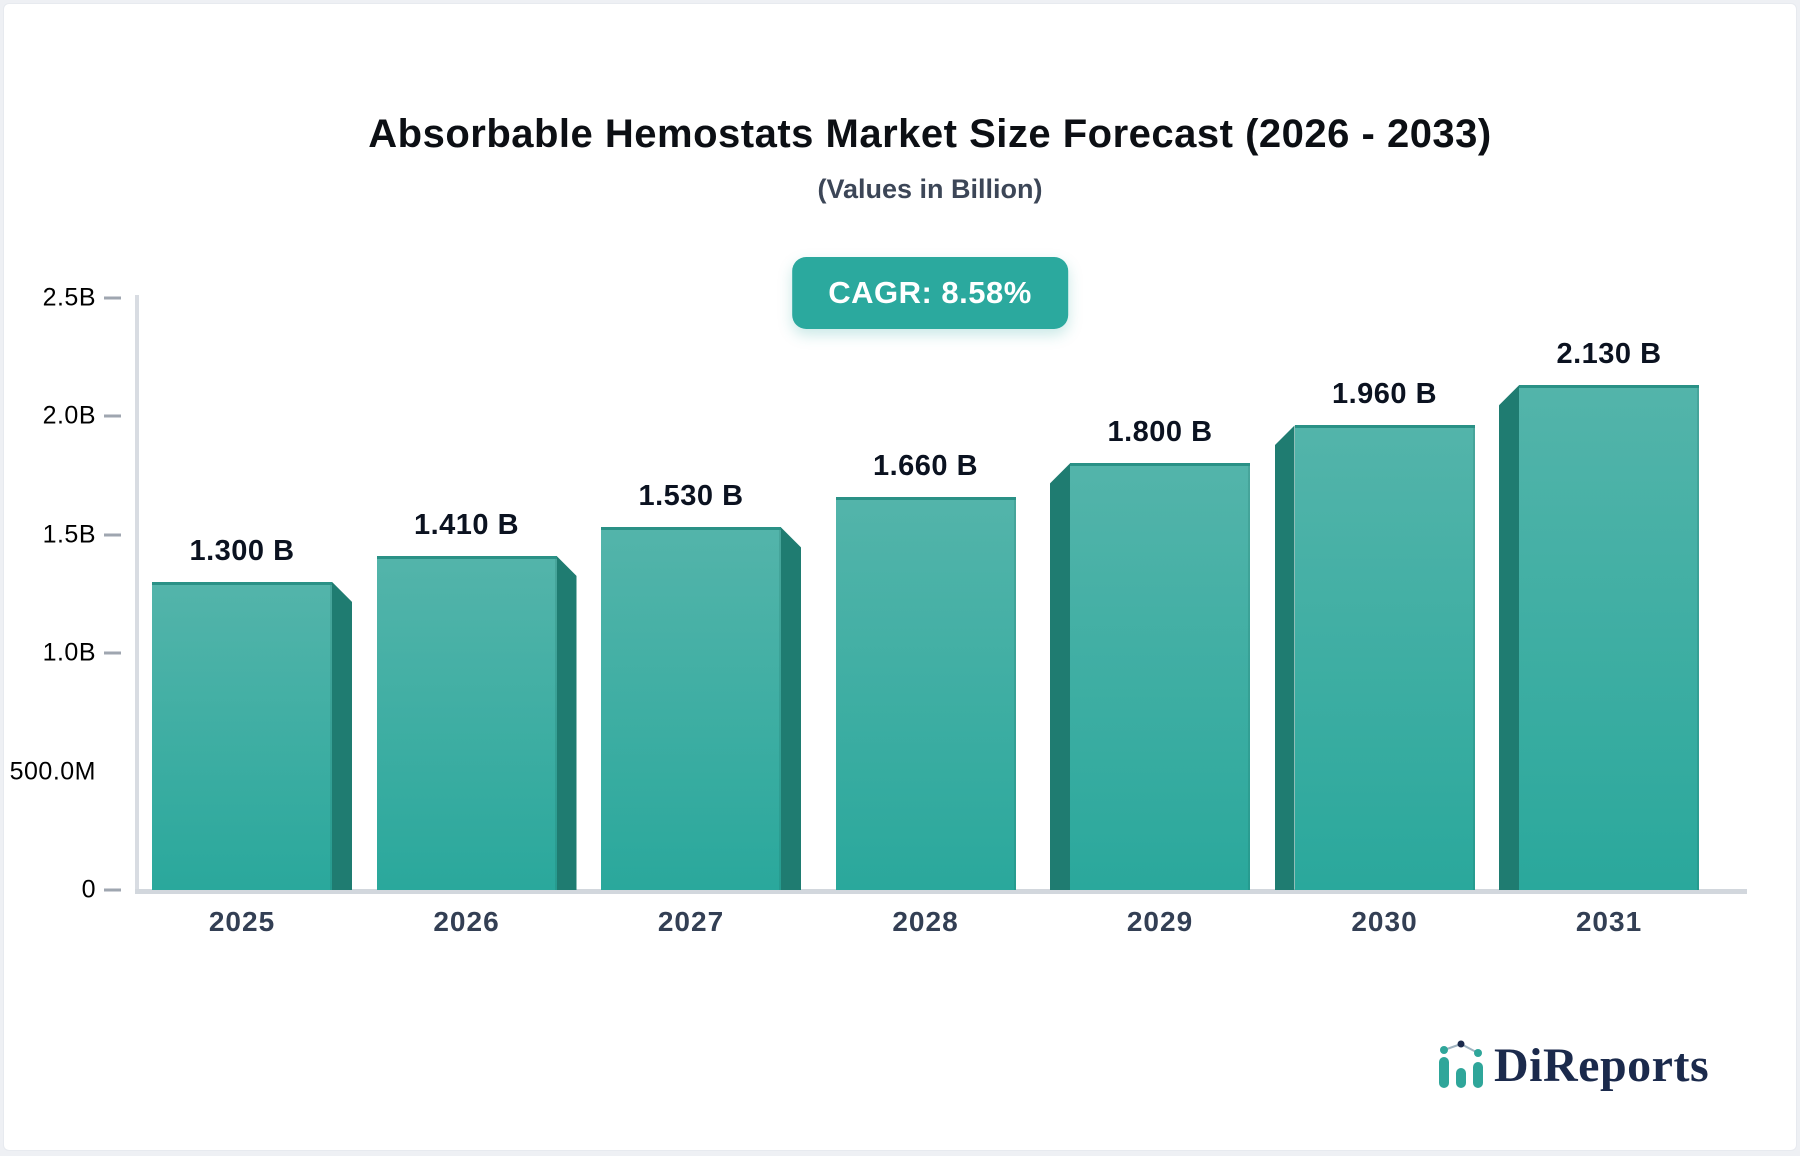 The height and width of the screenshot is (1156, 1800). What do you see at coordinates (242, 921) in the screenshot?
I see `x-axis-tick-label: 2025` at bounding box center [242, 921].